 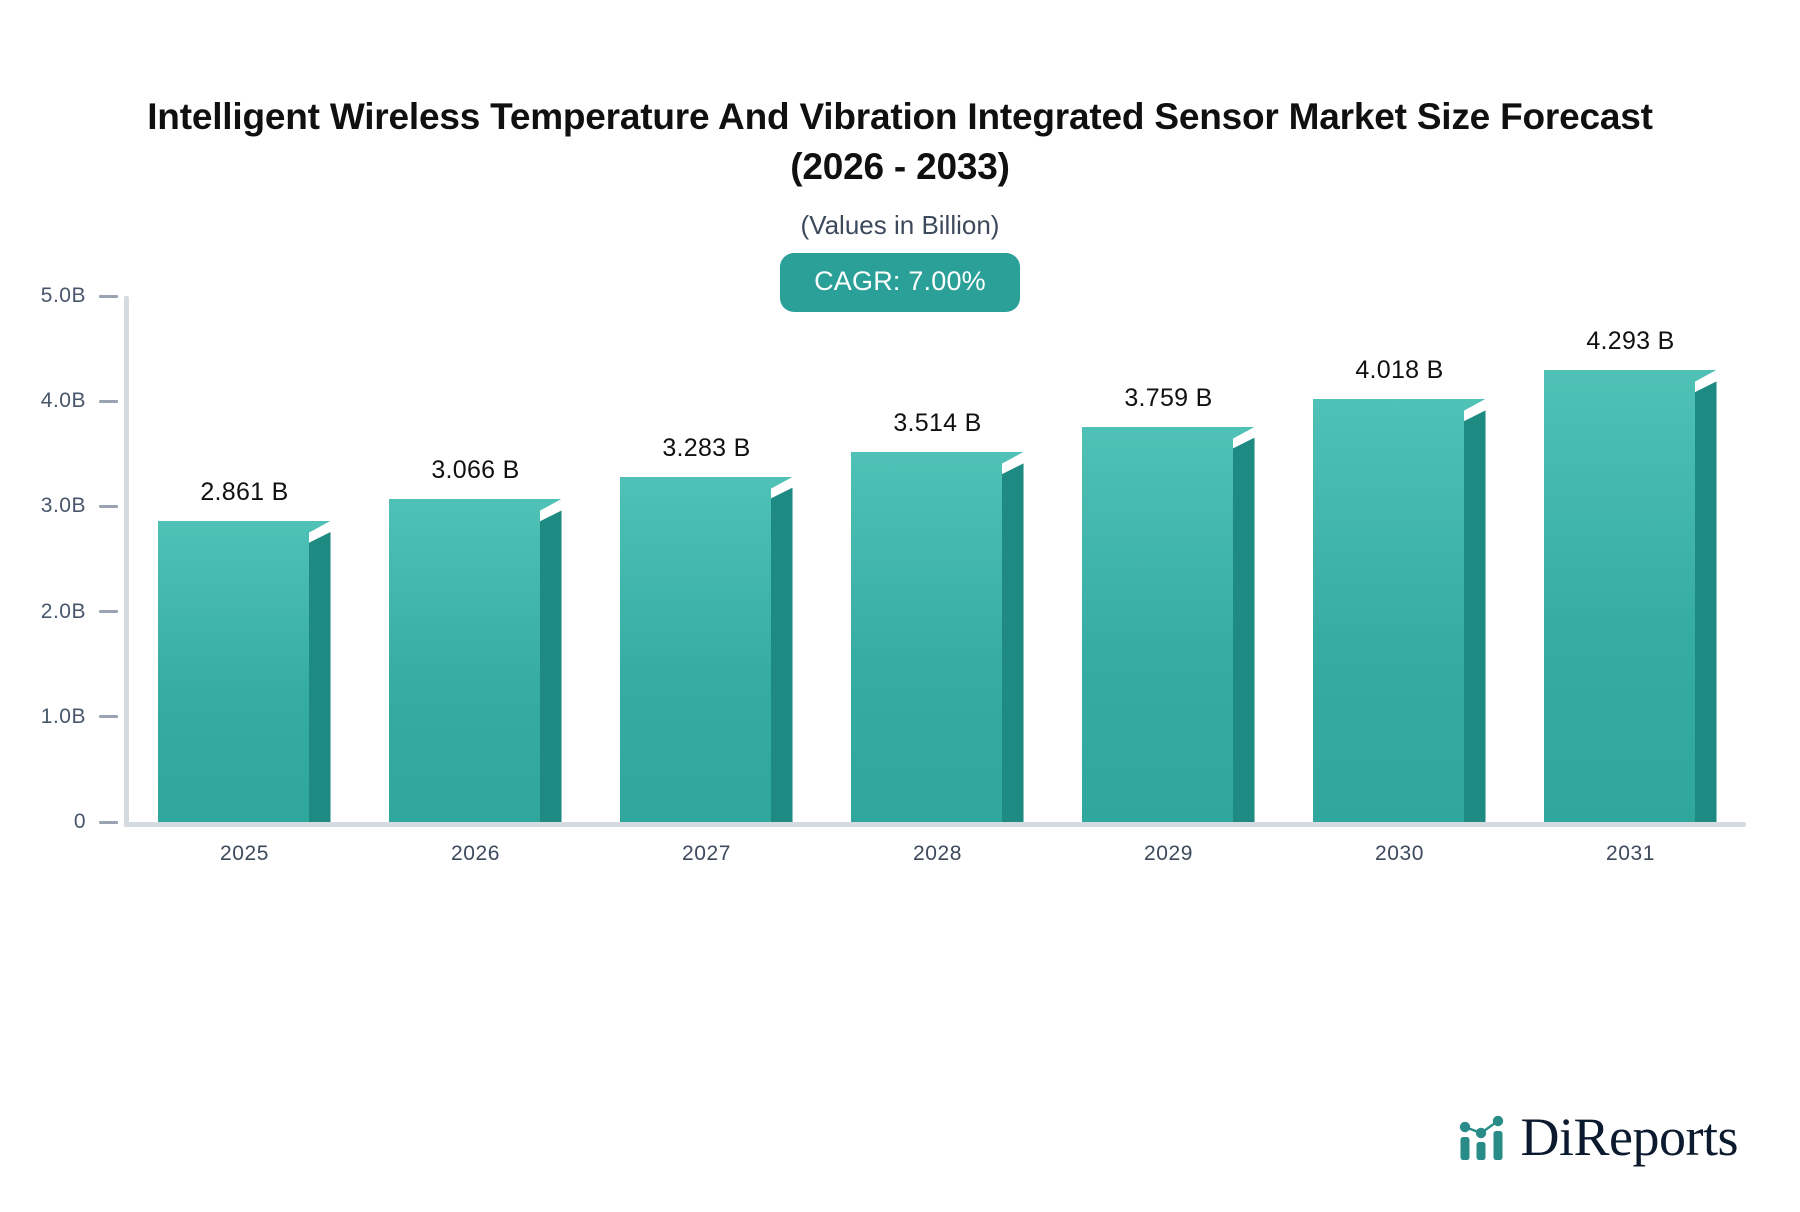 What do you see at coordinates (1630, 341) in the screenshot?
I see `bar-value-label: 4.293 B` at bounding box center [1630, 341].